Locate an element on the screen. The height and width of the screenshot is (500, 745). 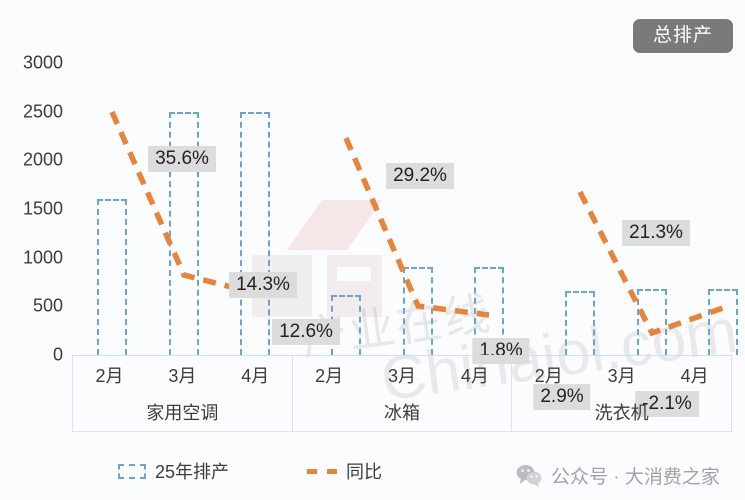
bar-ac-apr is located at coordinates (255, 233).